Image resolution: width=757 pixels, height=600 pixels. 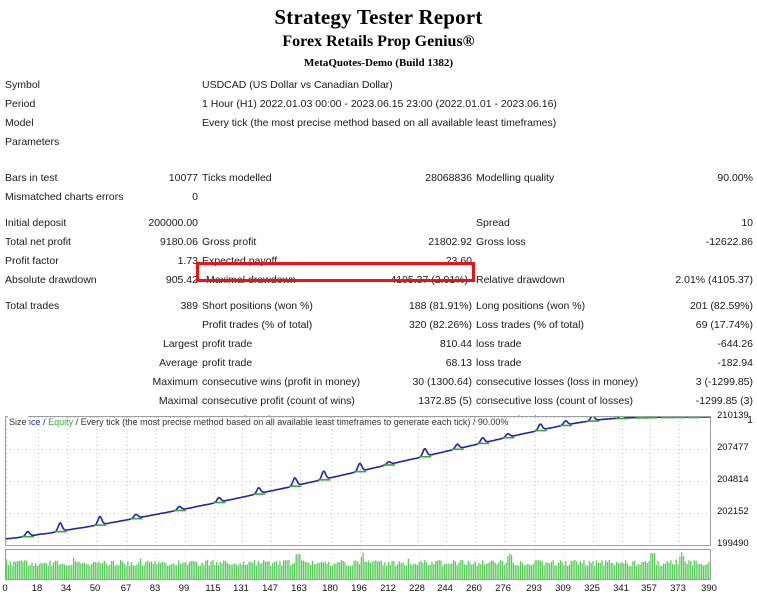 I want to click on profit-trades-label: Profit trades (% of total), so click(x=257, y=325).